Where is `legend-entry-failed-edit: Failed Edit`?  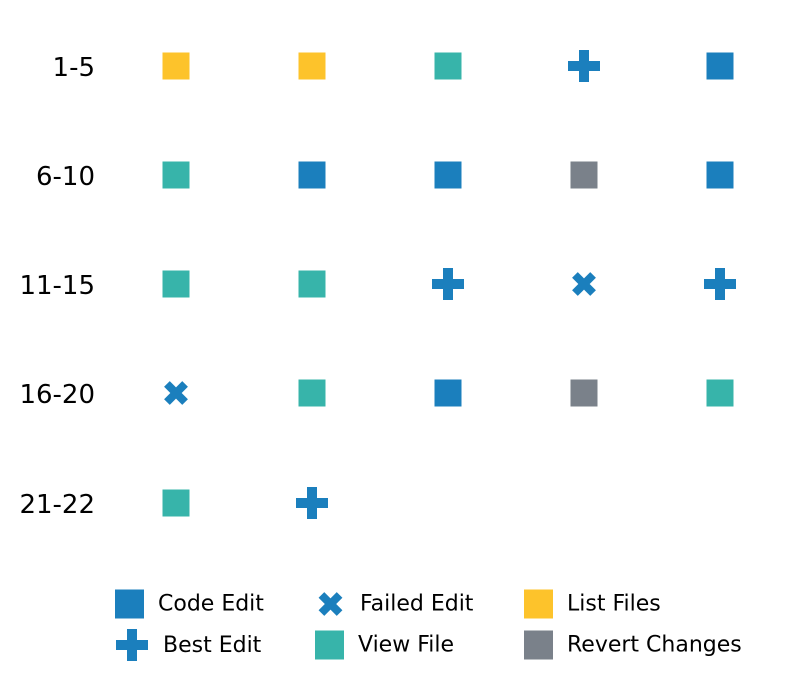
legend-entry-failed-edit: Failed Edit is located at coordinates (394, 604).